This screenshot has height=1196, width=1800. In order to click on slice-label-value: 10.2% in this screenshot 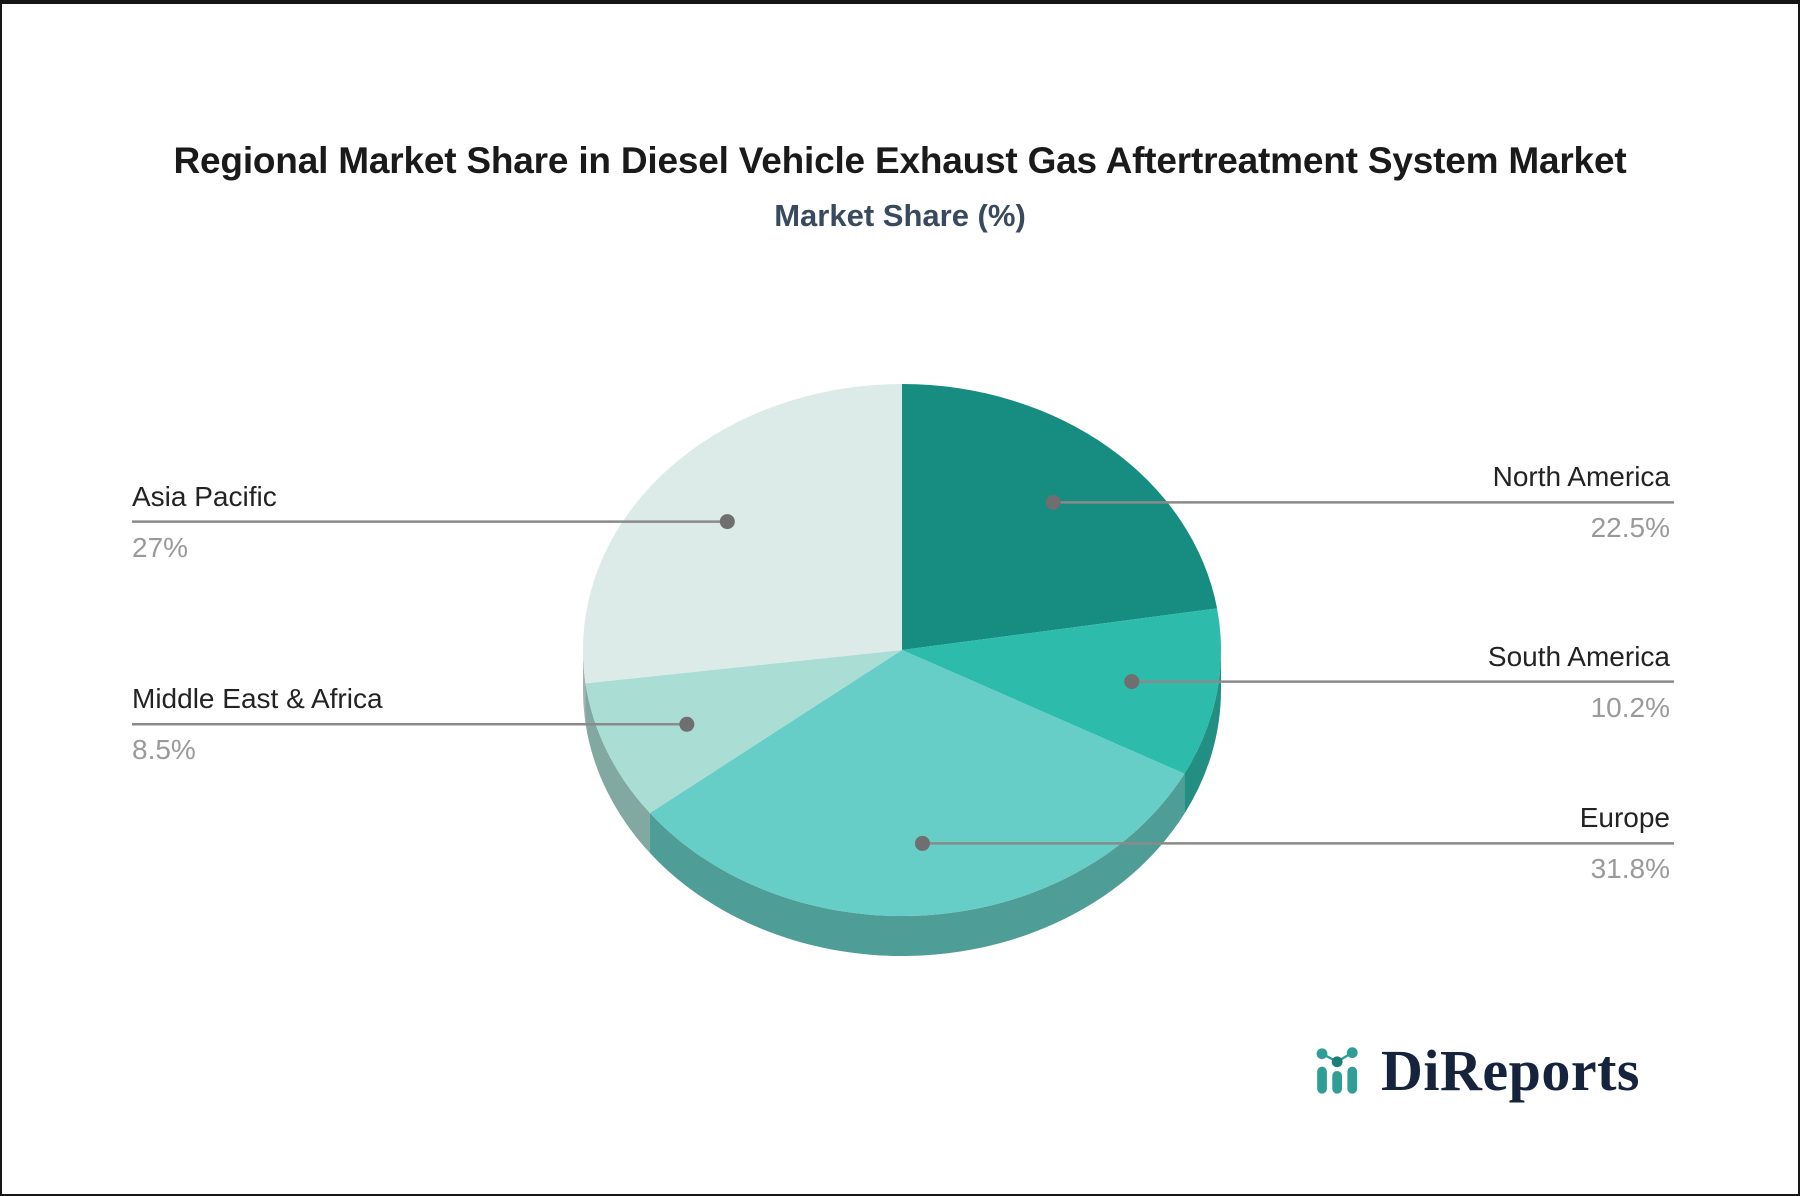, I will do `click(1630, 707)`.